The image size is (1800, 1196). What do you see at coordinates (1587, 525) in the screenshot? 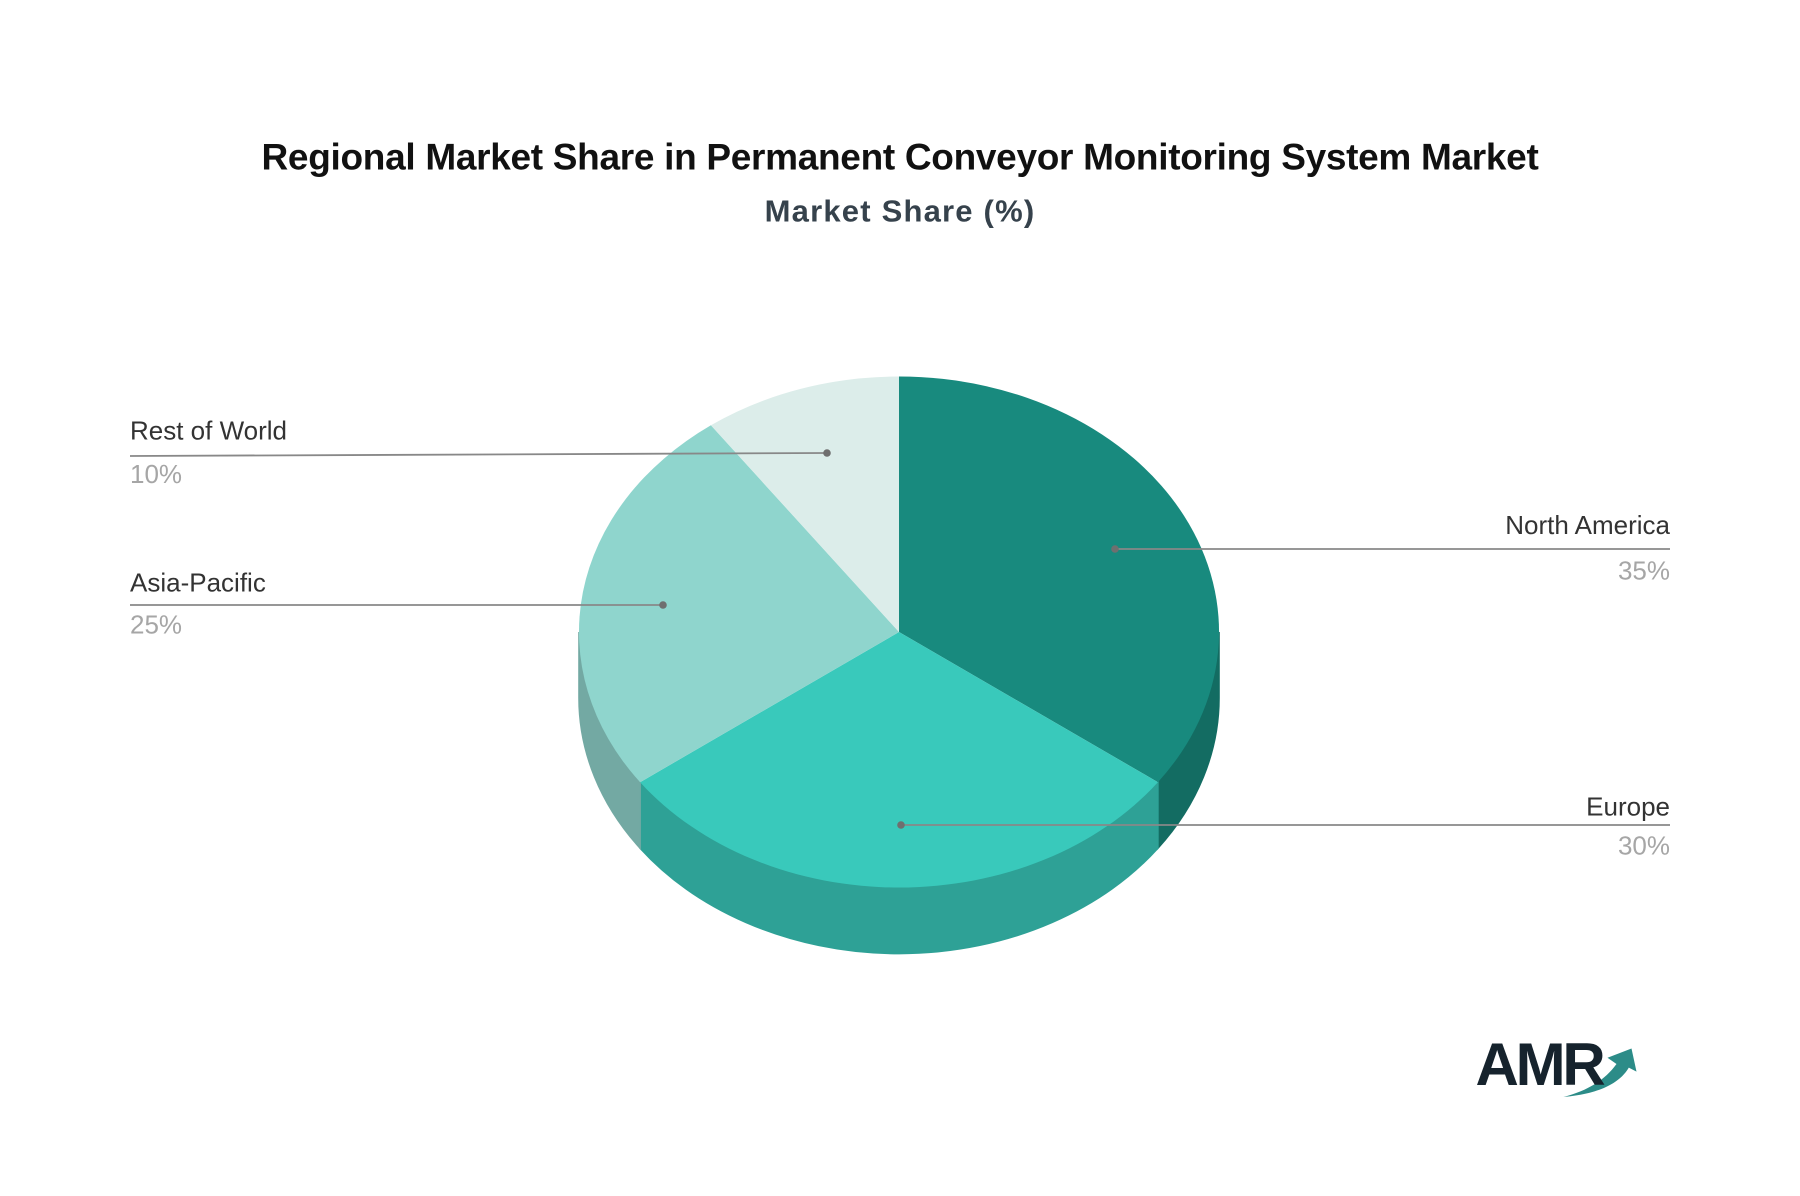
I see `svg-text: North America` at bounding box center [1587, 525].